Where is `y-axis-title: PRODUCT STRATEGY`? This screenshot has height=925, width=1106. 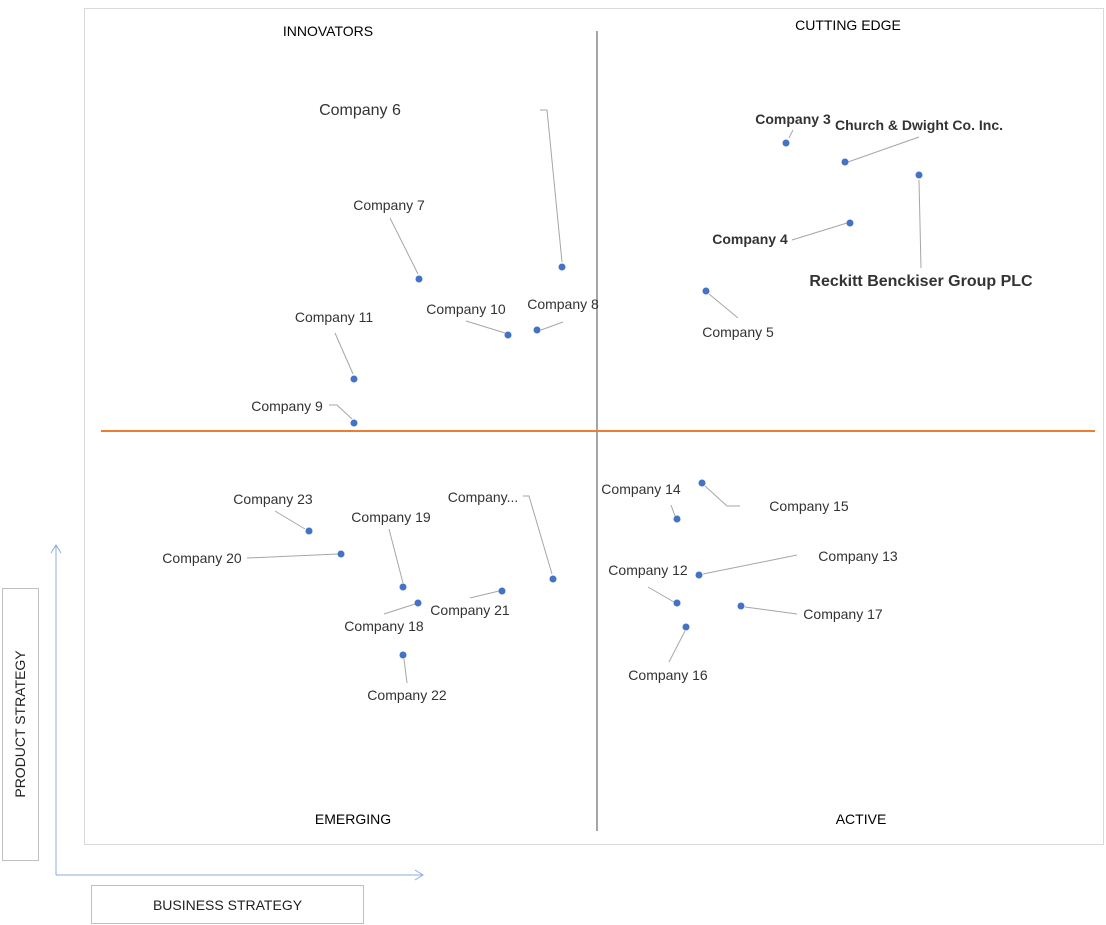
y-axis-title: PRODUCT STRATEGY is located at coordinates (20, 724).